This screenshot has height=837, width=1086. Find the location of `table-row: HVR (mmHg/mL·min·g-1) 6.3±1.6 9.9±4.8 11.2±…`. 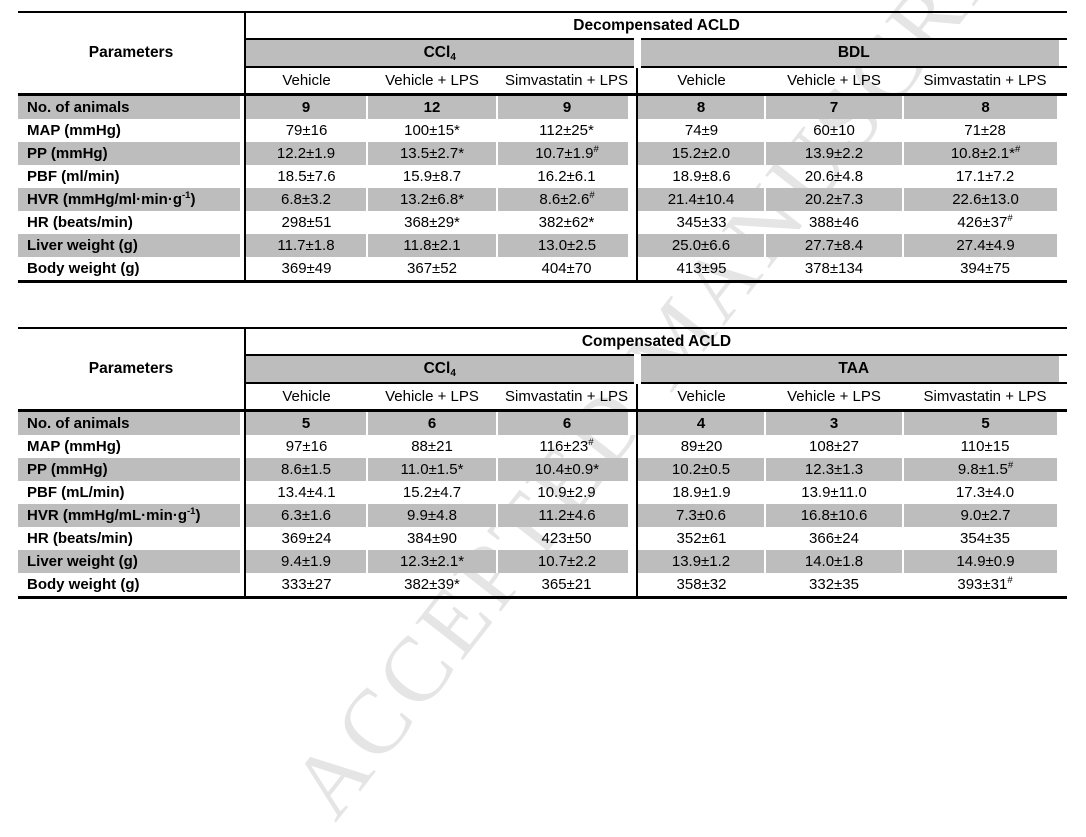

table-row: HVR (mmHg/mL·min·g-1) 6.3±1.6 9.9±4.8 11.2±… is located at coordinates (542, 515).